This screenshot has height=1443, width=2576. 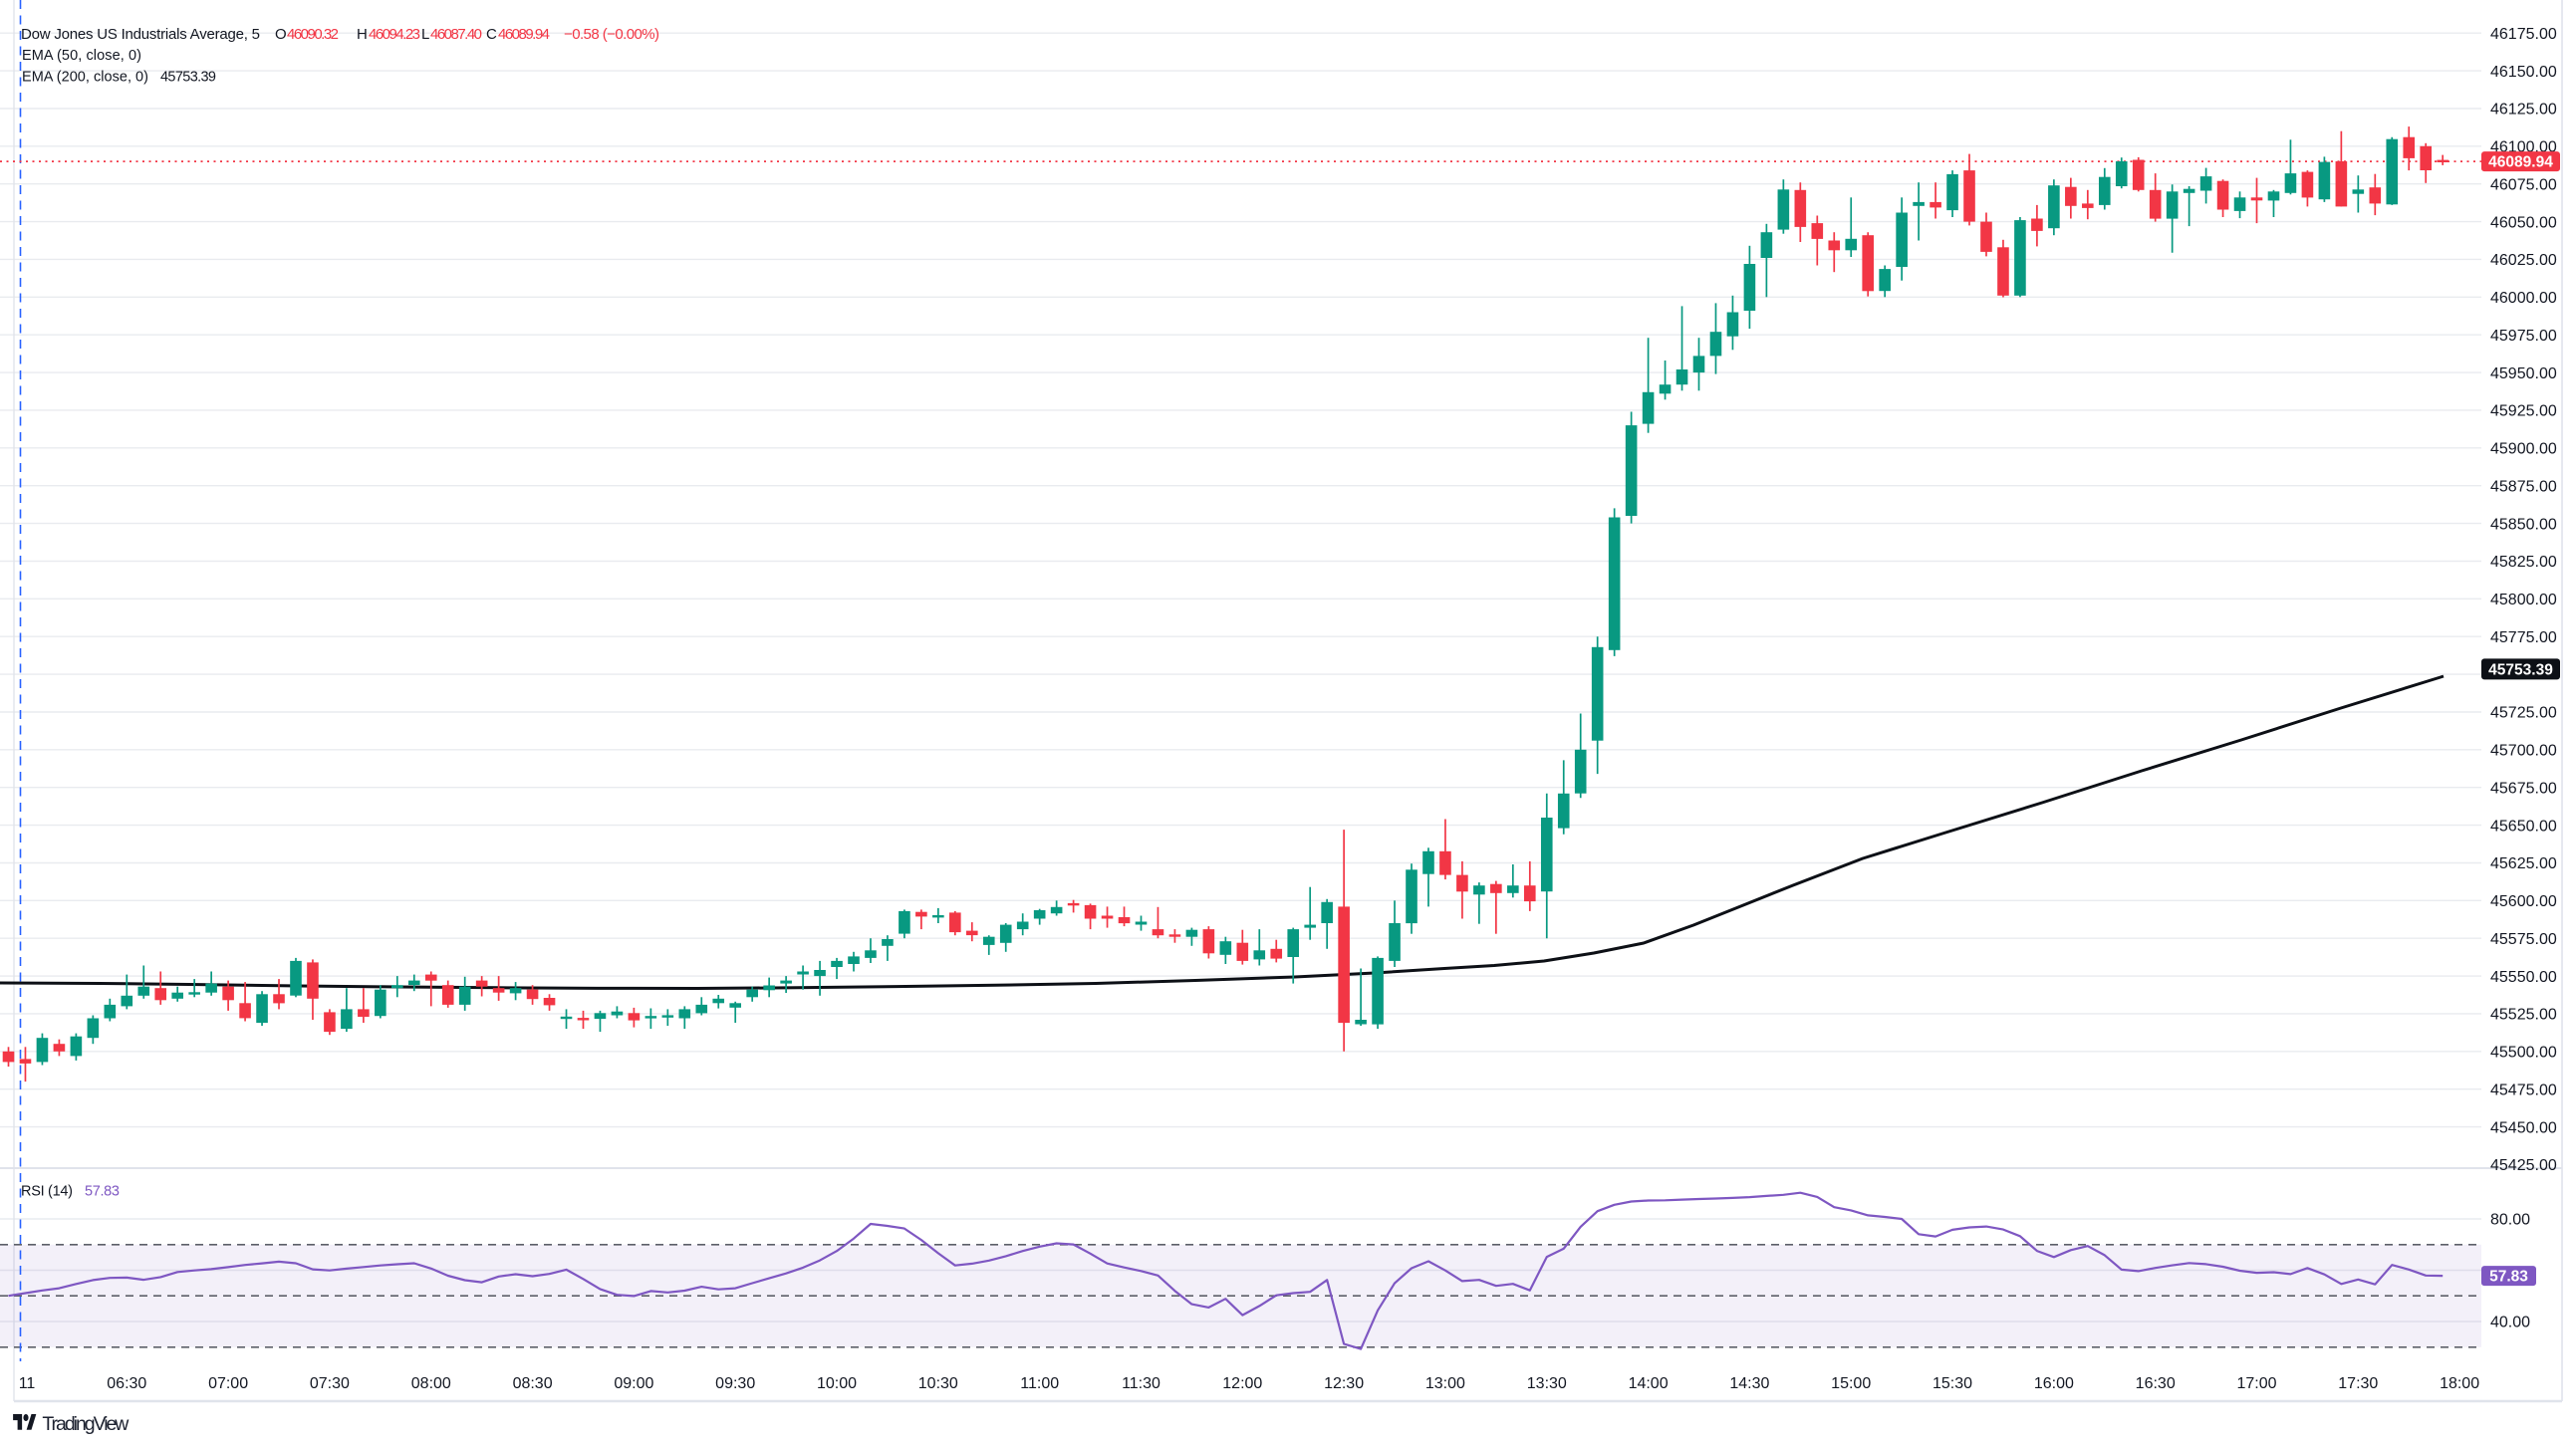 I want to click on svg-text: 45425.00, so click(x=2523, y=1165).